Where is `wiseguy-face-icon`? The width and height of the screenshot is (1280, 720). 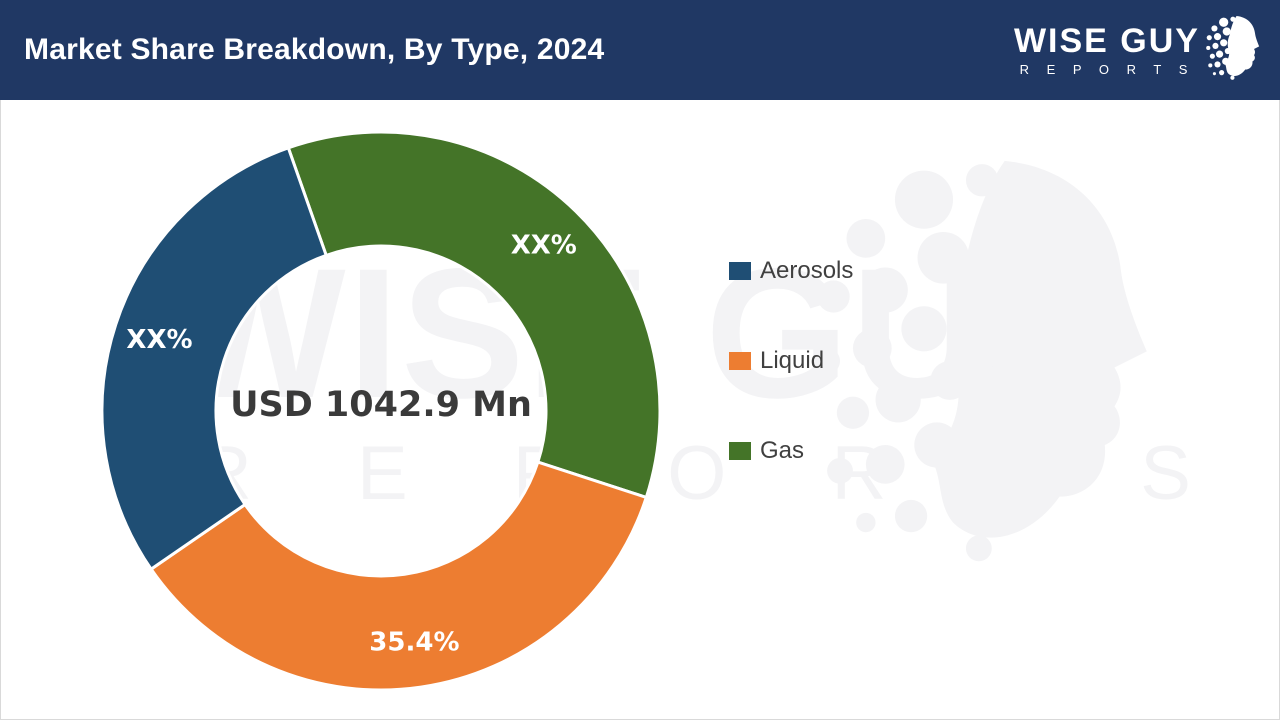
wiseguy-face-icon is located at coordinates (1235, 50).